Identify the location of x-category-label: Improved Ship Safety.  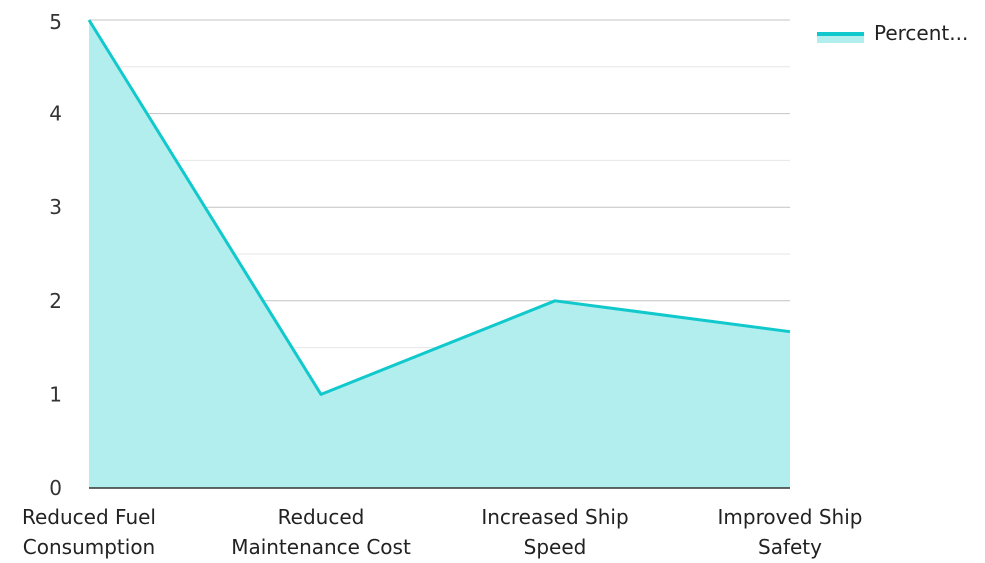
(790, 532).